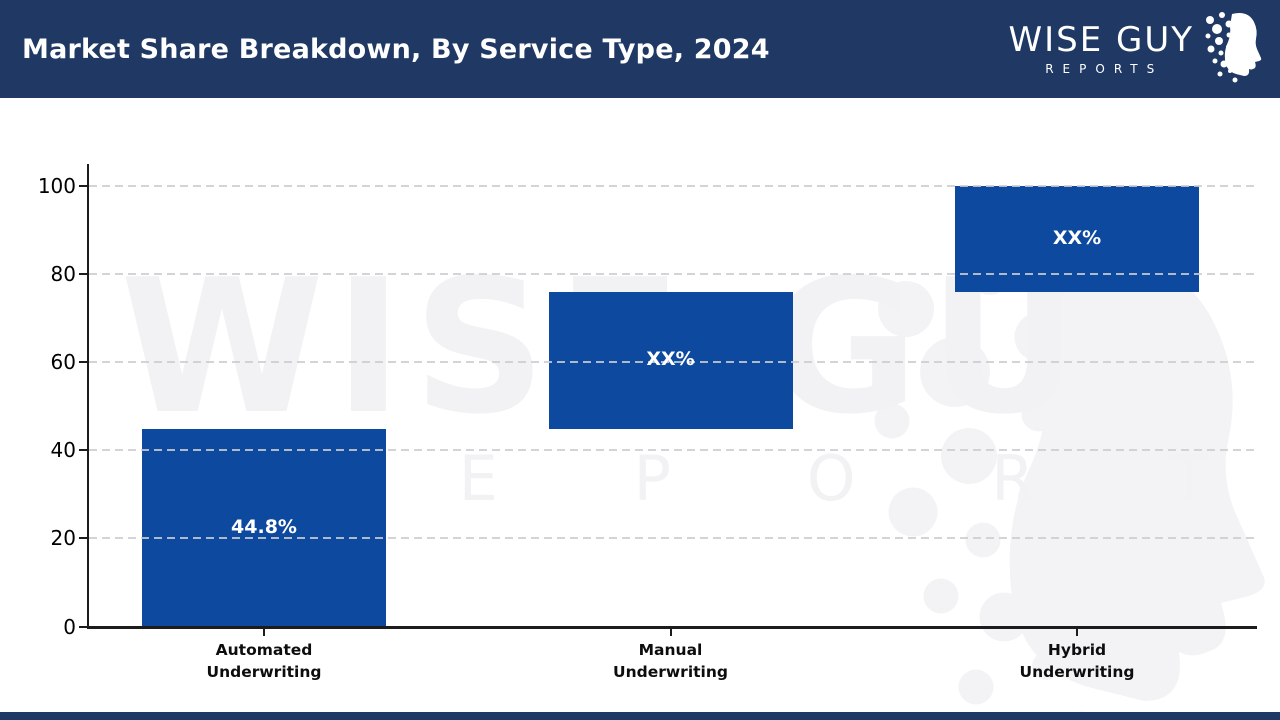  Describe the element at coordinates (63, 274) in the screenshot. I see `y-tick-label: 80` at that location.